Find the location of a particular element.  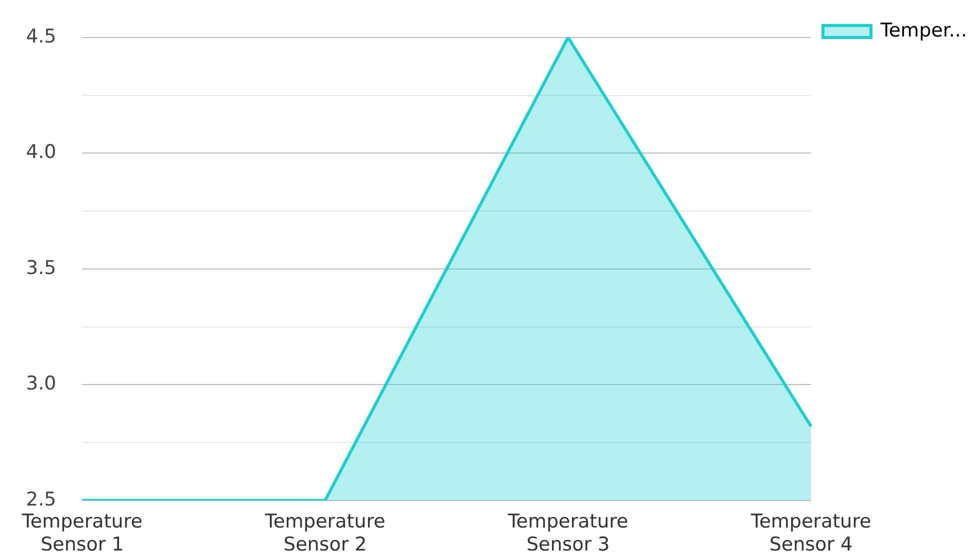

y-tick-label: 3.5 is located at coordinates (41, 267).